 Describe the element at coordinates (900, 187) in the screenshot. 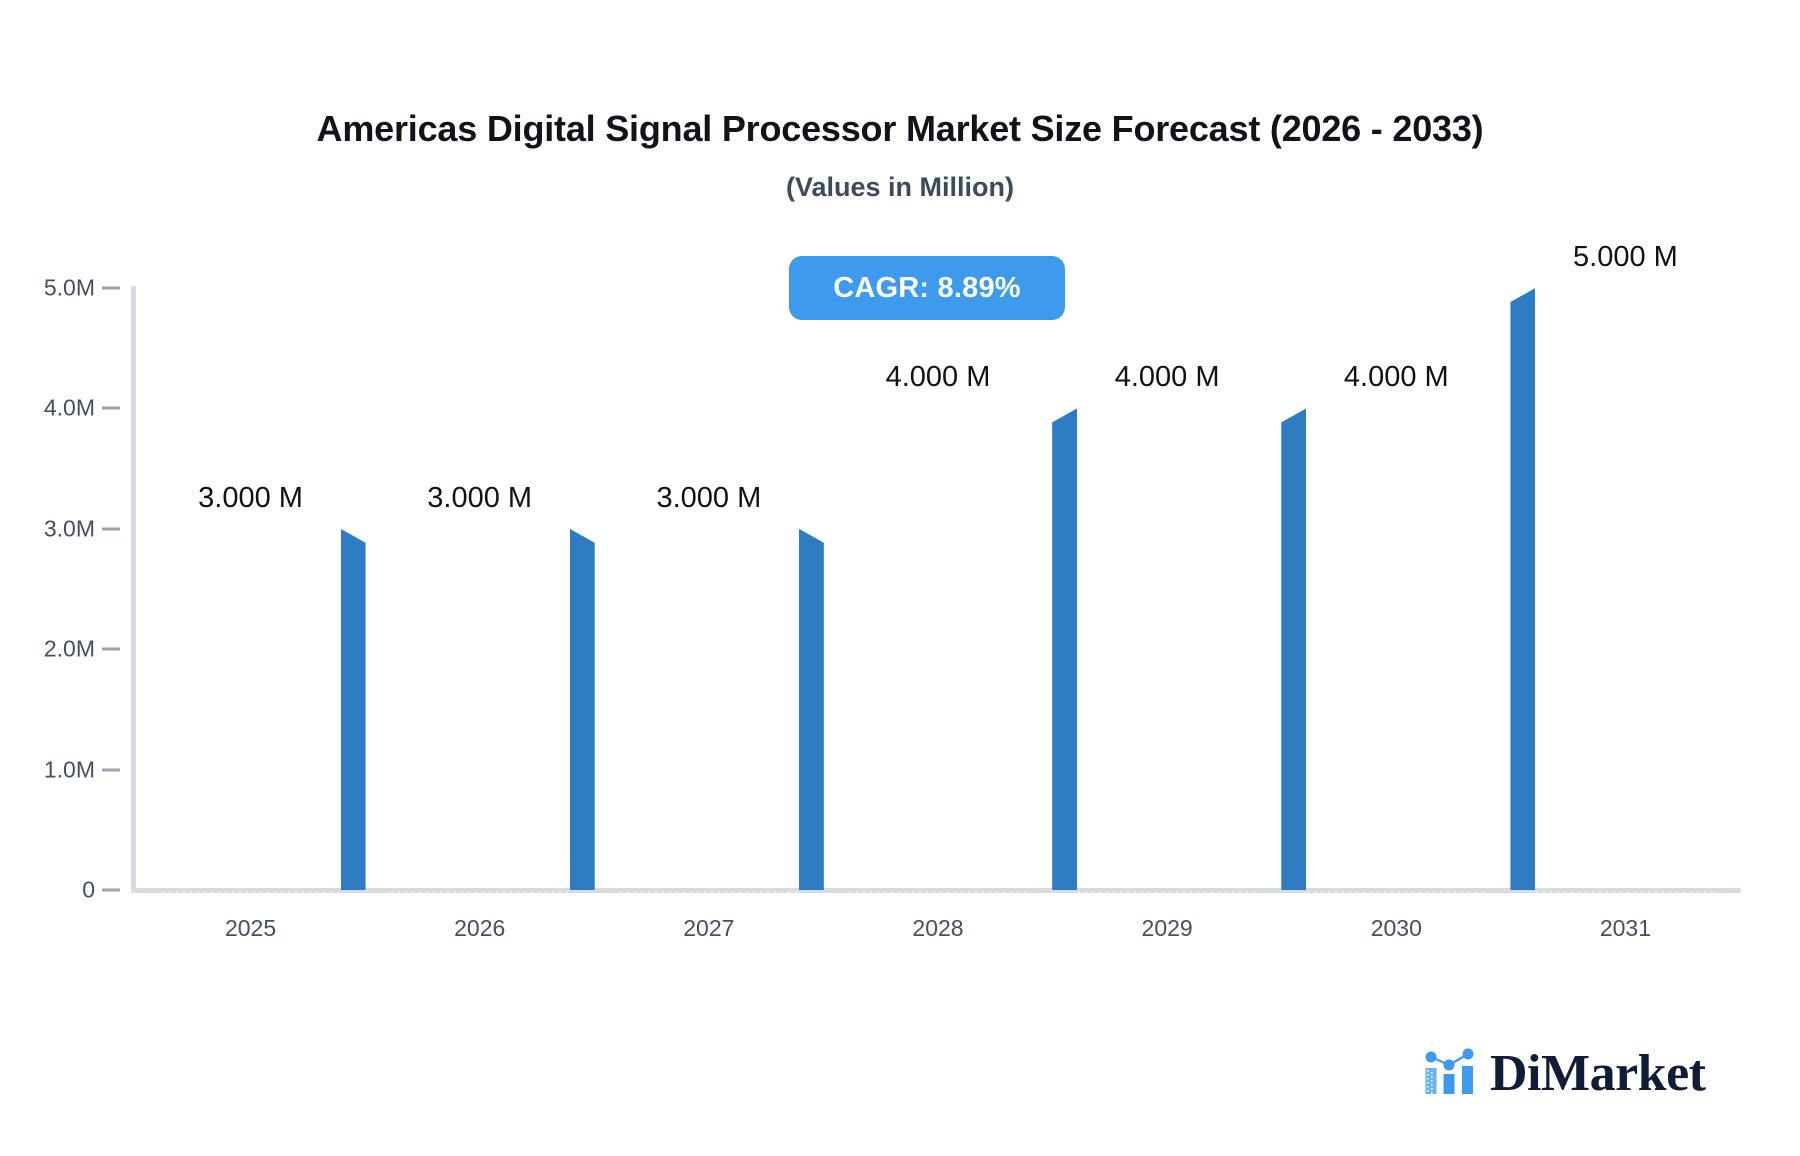

I see `page-subtitle: (Values in Million)` at that location.